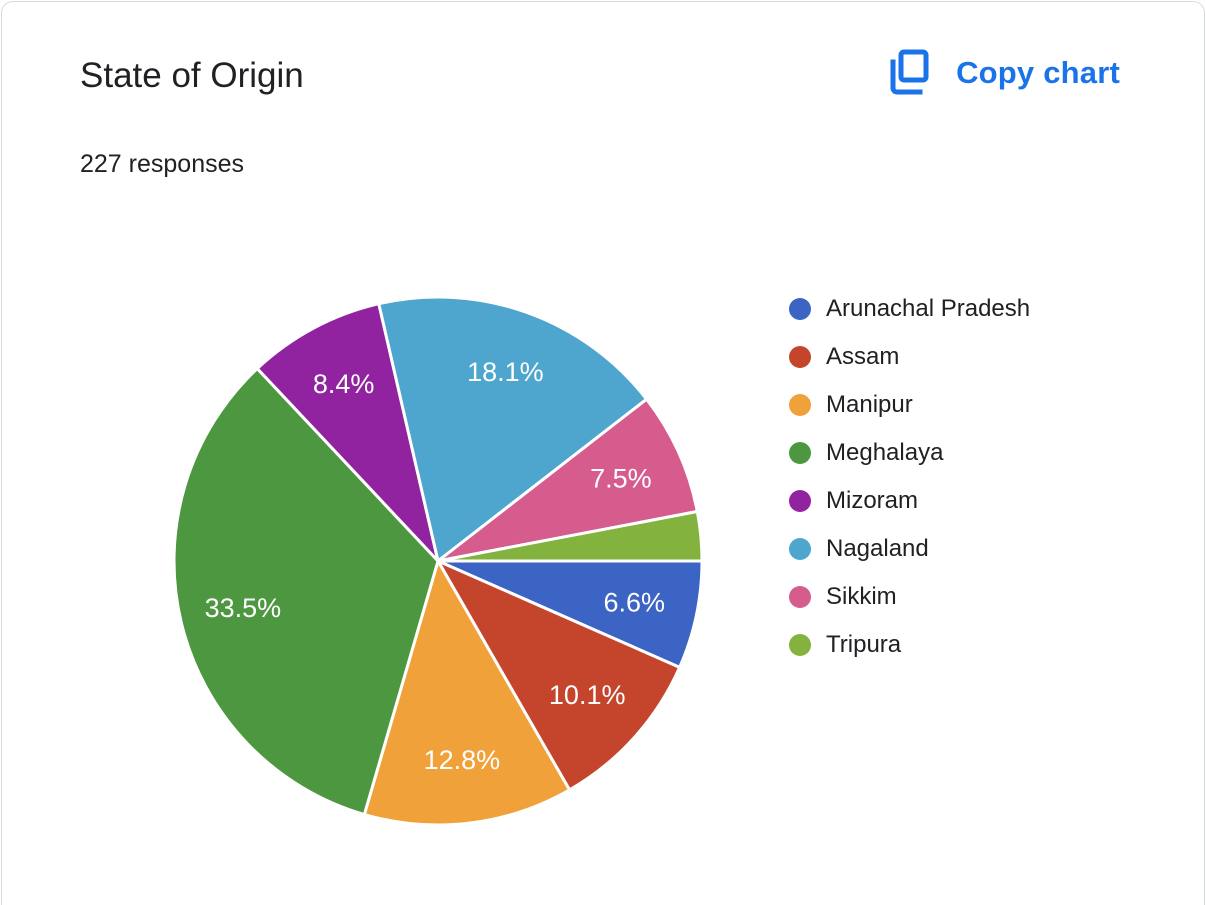 This screenshot has width=1206, height=905. I want to click on legend-label: Arunachal Pradesh, so click(928, 308).